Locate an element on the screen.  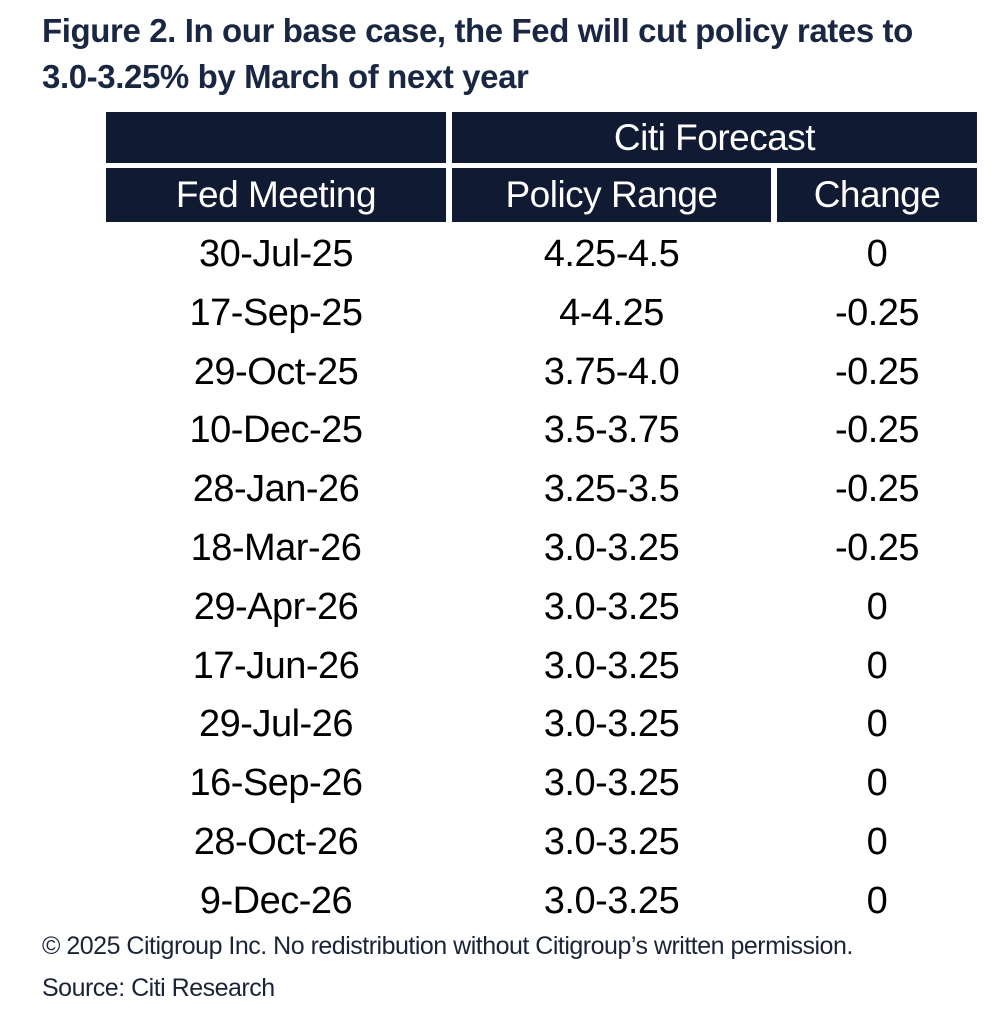
cell-policy-range: 3.75-4.0 is located at coordinates (611, 371).